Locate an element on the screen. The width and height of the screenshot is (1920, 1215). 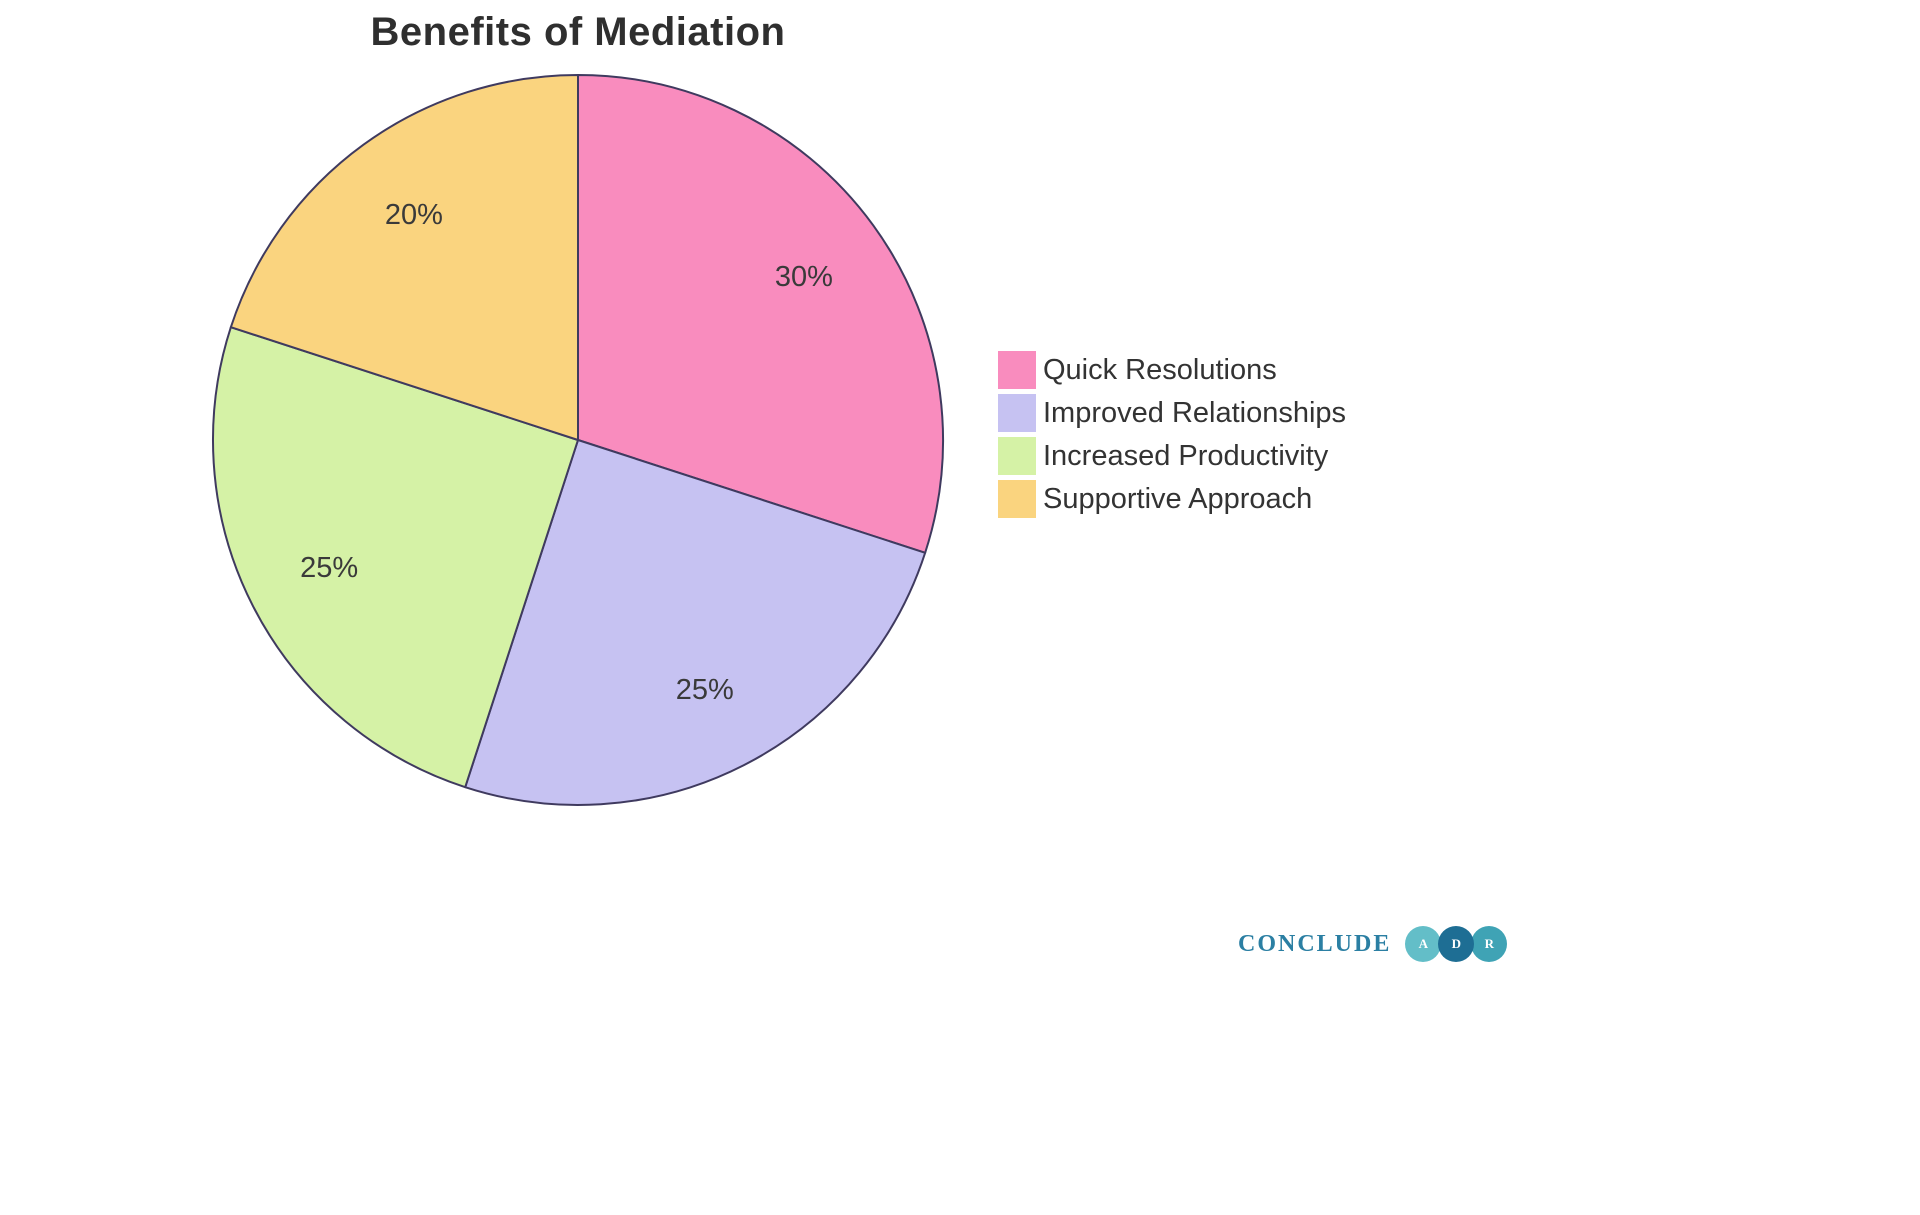
legend-item-0: Quick Resolutions is located at coordinates (1172, 370).